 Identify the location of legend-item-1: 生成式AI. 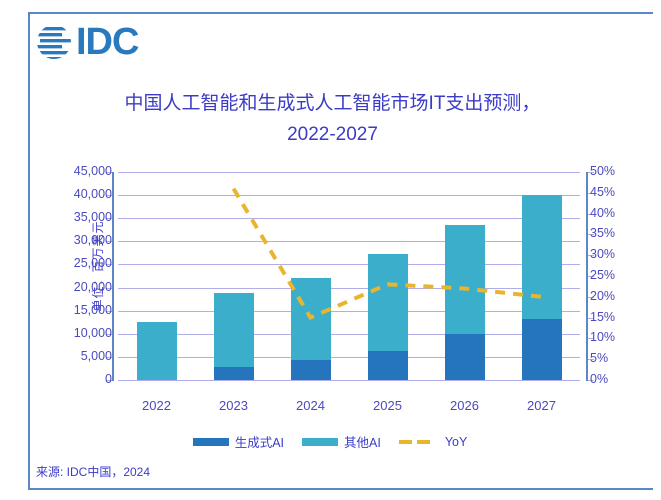
(238, 441).